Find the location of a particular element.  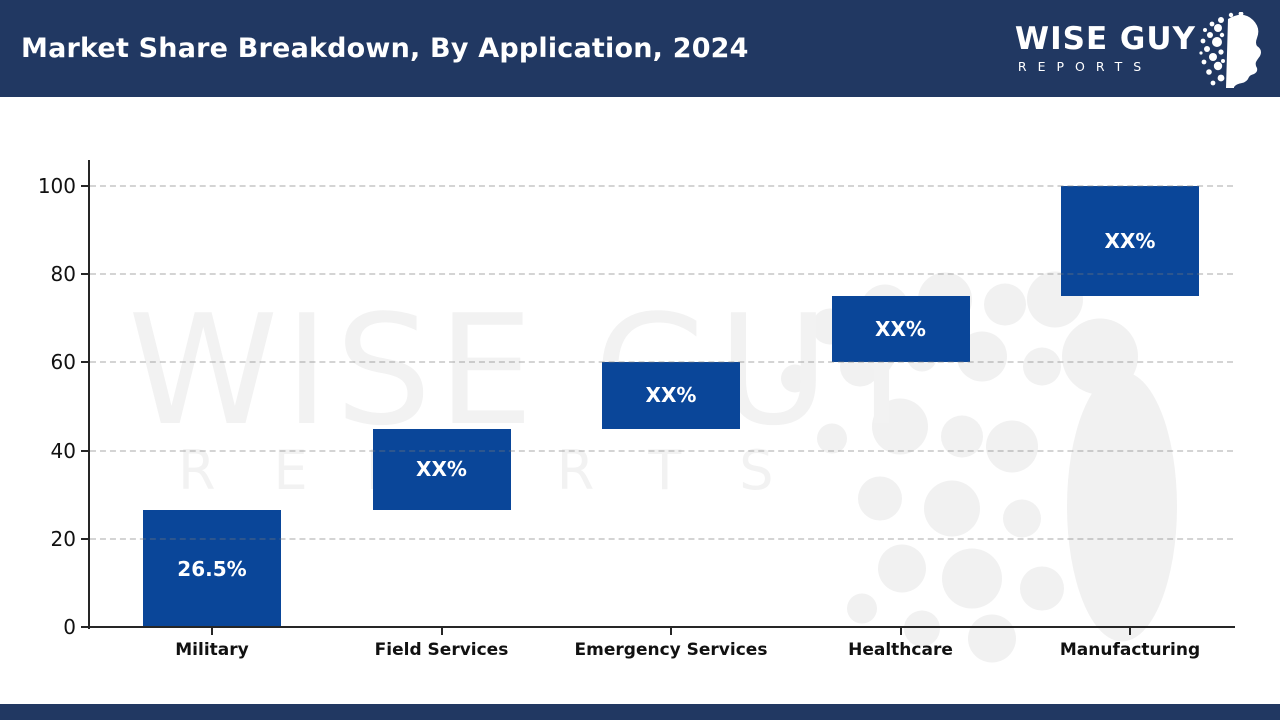

wiseguy-logo-text: WISE GUY REPORTS is located at coordinates (1105, 49).